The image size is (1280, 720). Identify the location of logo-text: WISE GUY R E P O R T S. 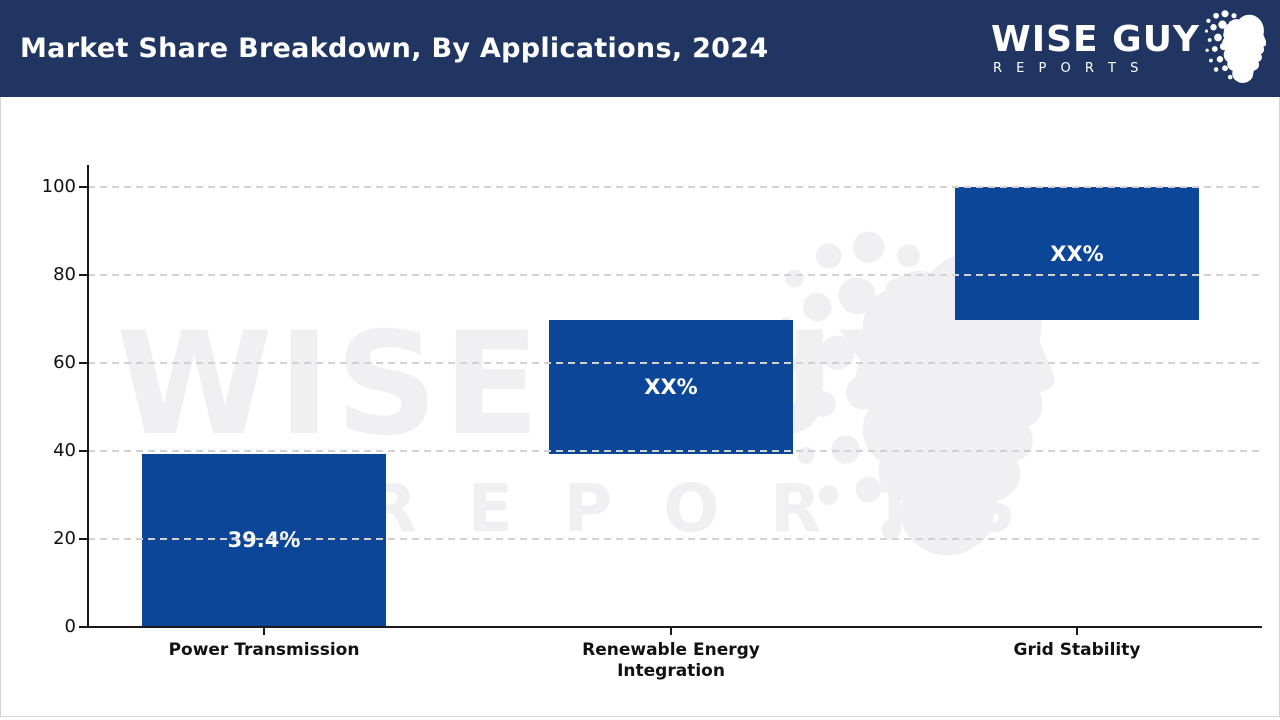
(1095, 47).